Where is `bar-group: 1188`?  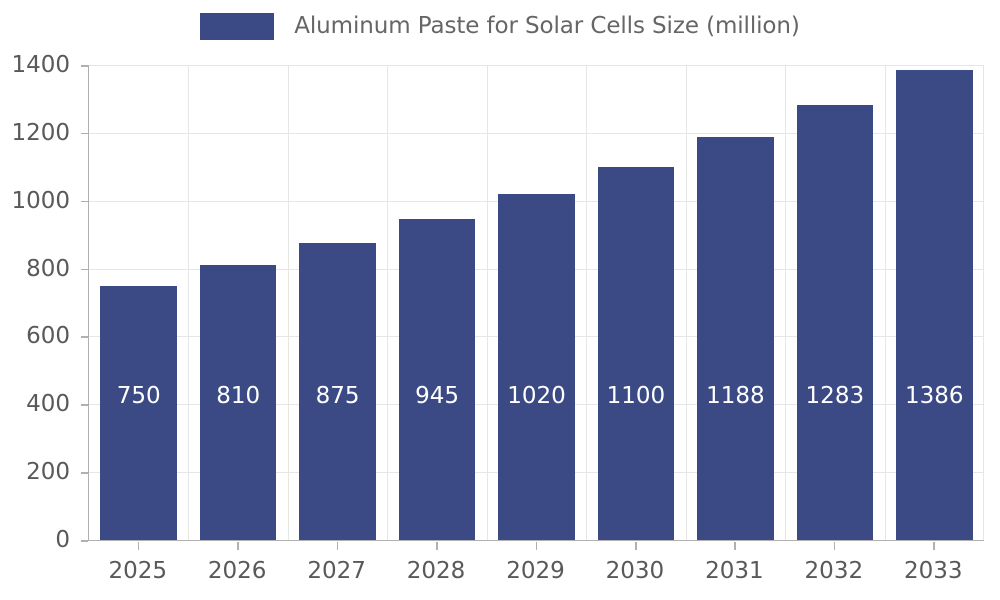 bar-group: 1188 is located at coordinates (735, 302).